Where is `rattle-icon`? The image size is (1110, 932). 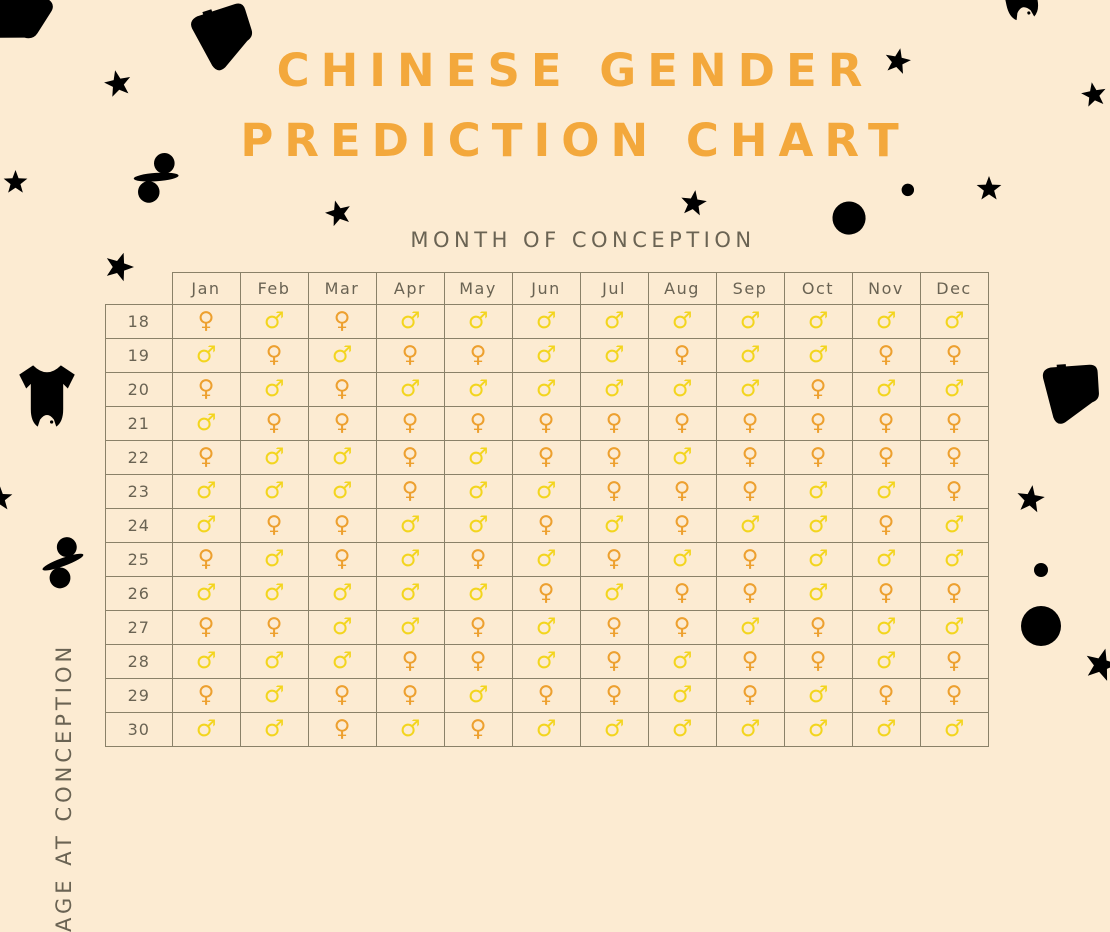
rattle-icon is located at coordinates (1041, 606).